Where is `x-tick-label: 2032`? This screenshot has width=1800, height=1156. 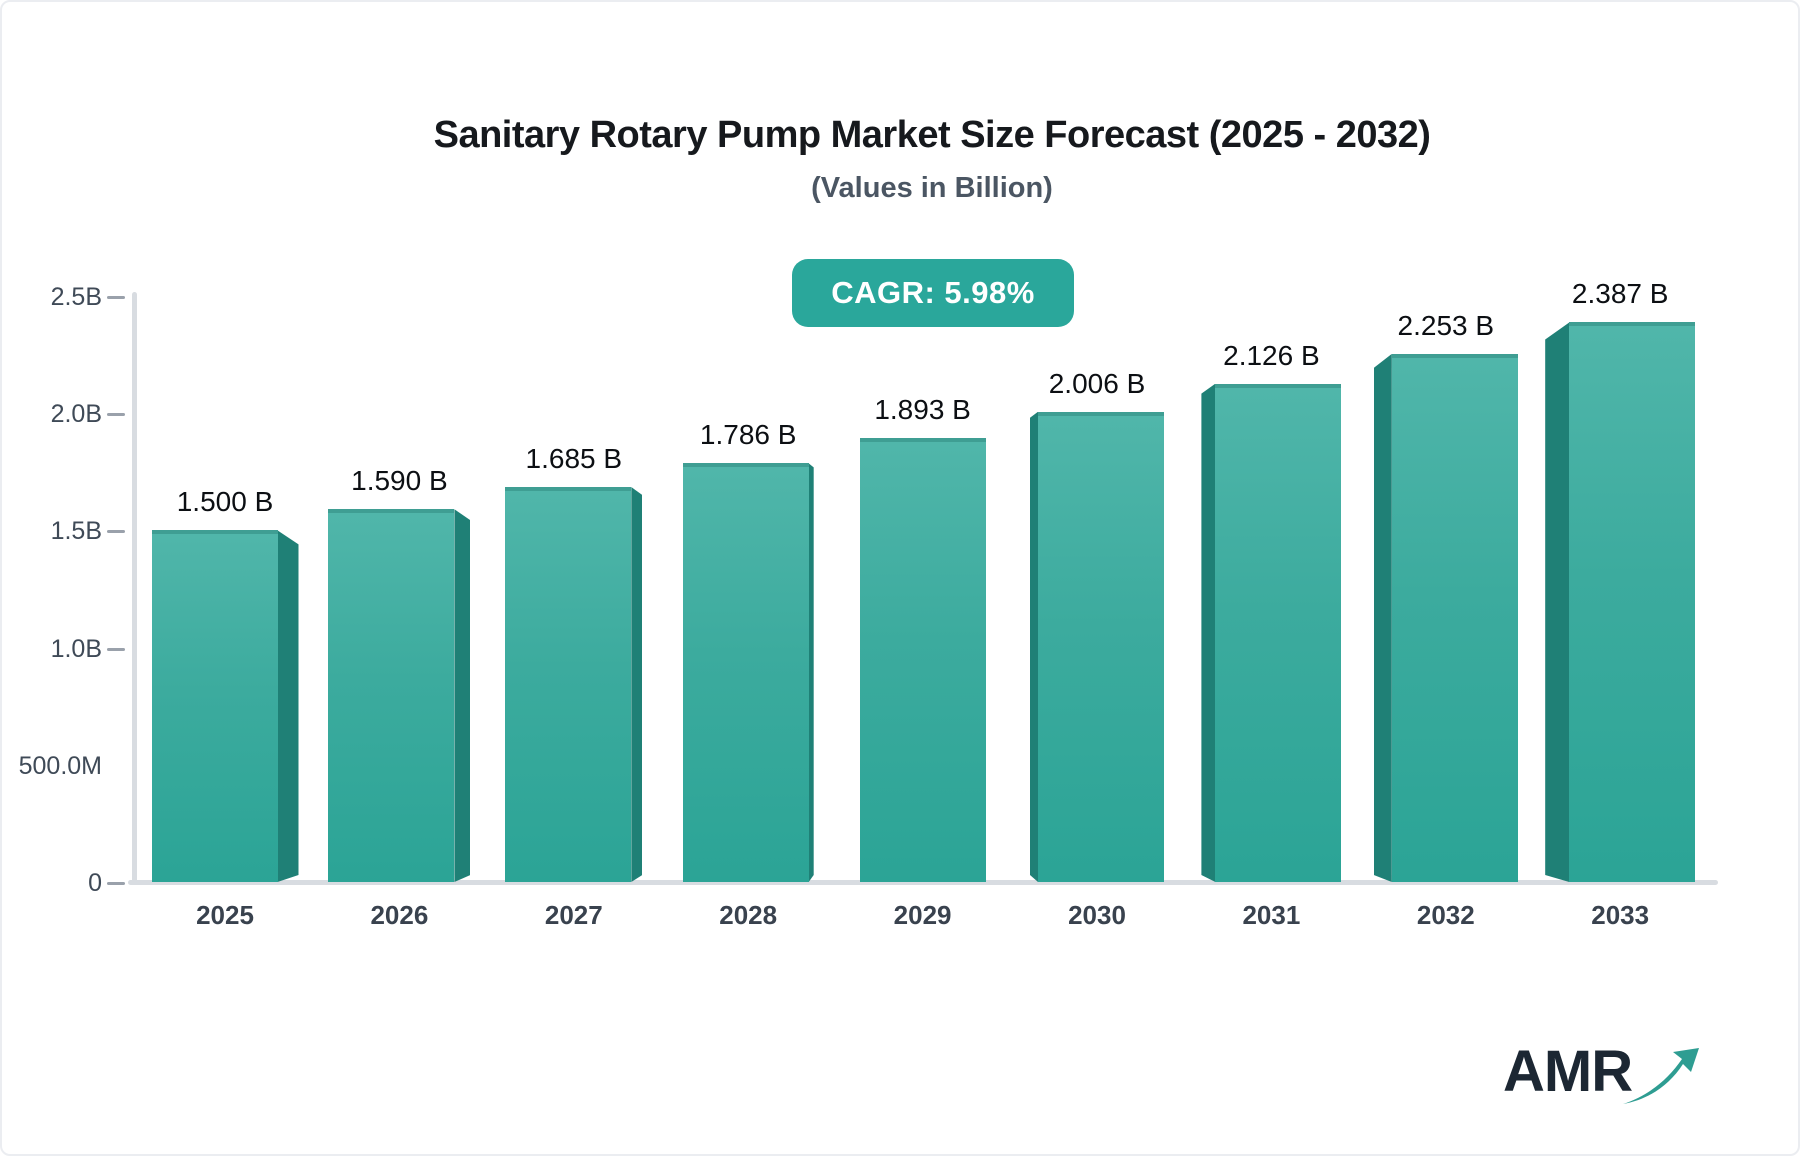
x-tick-label: 2032 is located at coordinates (1445, 915).